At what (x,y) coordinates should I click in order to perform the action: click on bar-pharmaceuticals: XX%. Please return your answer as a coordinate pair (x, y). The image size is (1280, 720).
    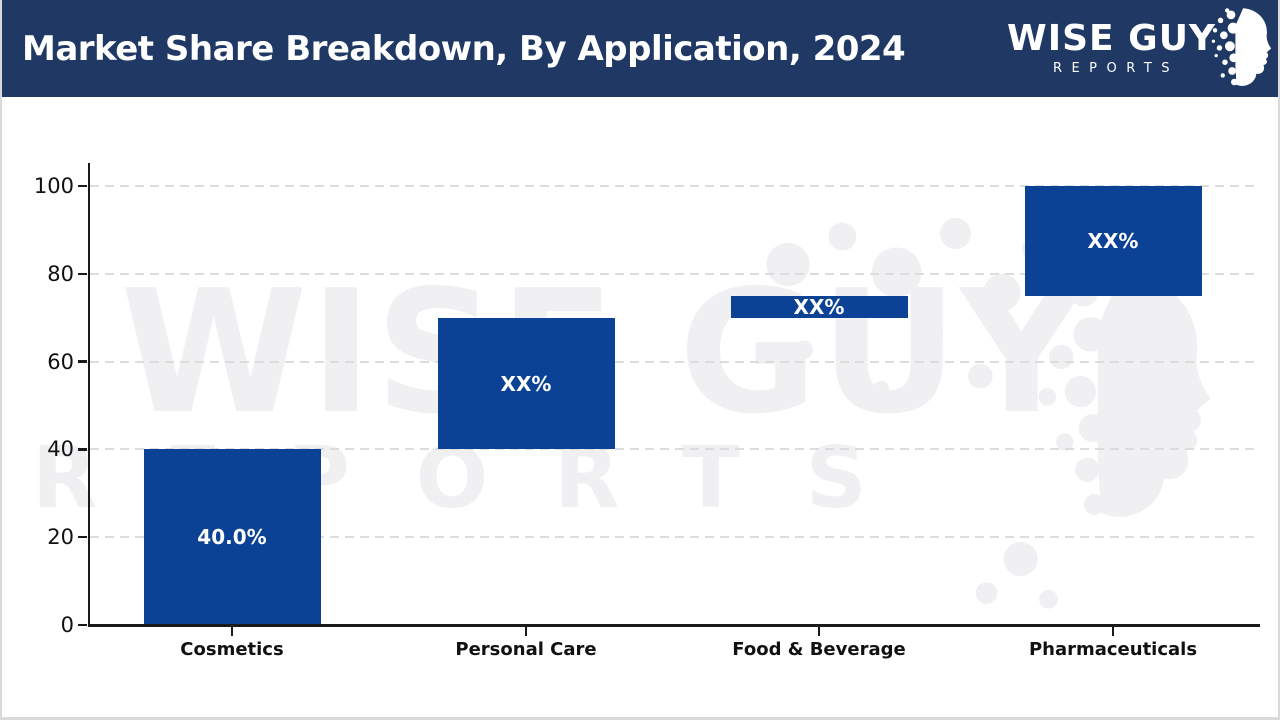
    Looking at the image, I should click on (1113, 241).